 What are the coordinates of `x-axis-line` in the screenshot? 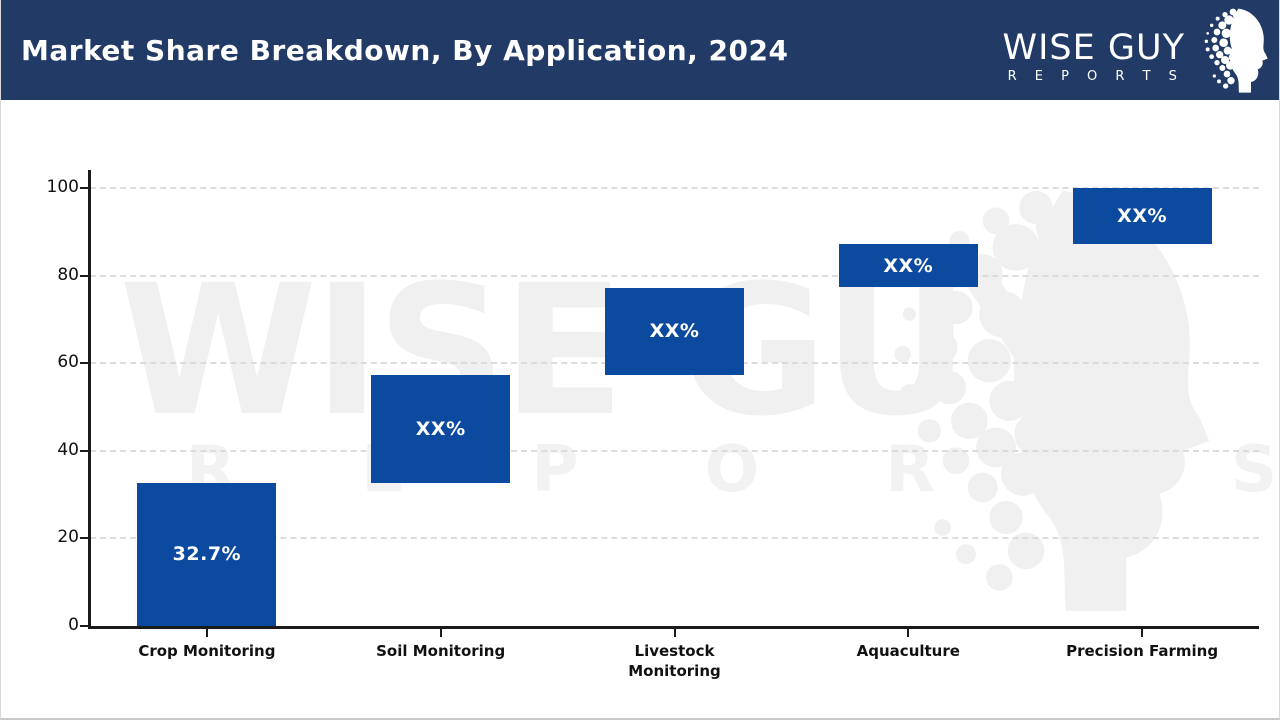 It's located at (673, 627).